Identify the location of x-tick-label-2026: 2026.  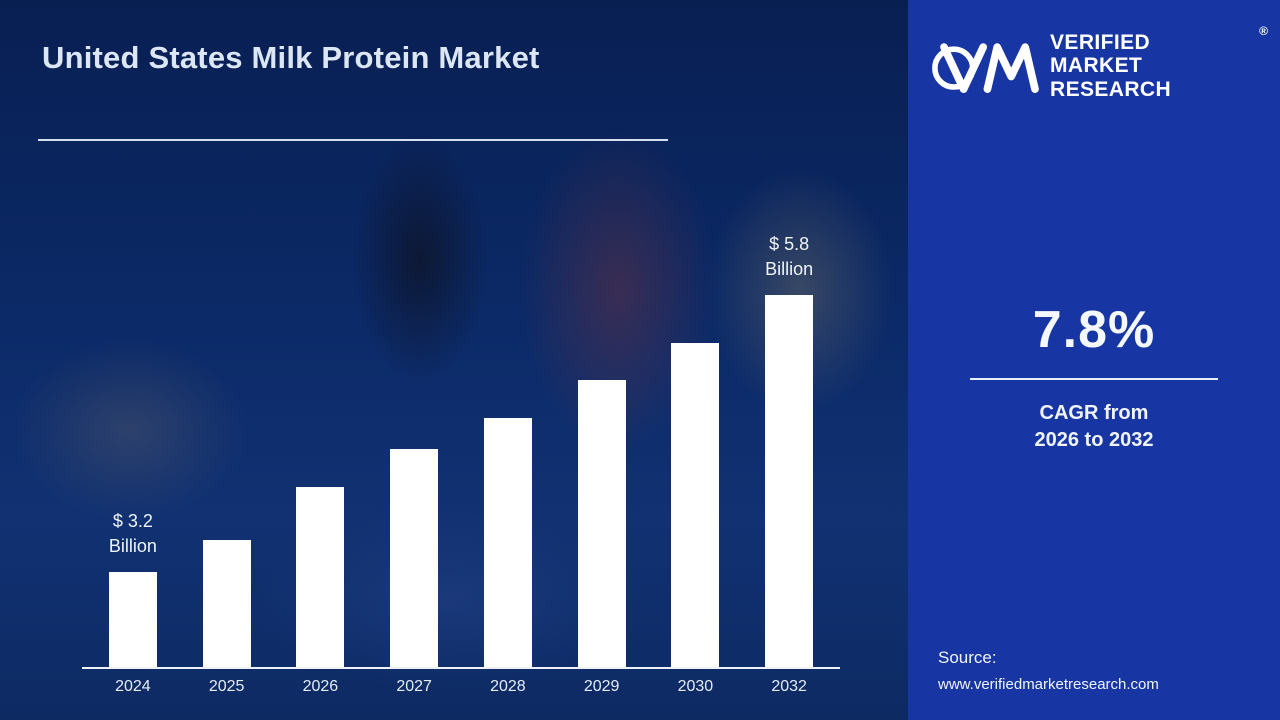
(320, 686).